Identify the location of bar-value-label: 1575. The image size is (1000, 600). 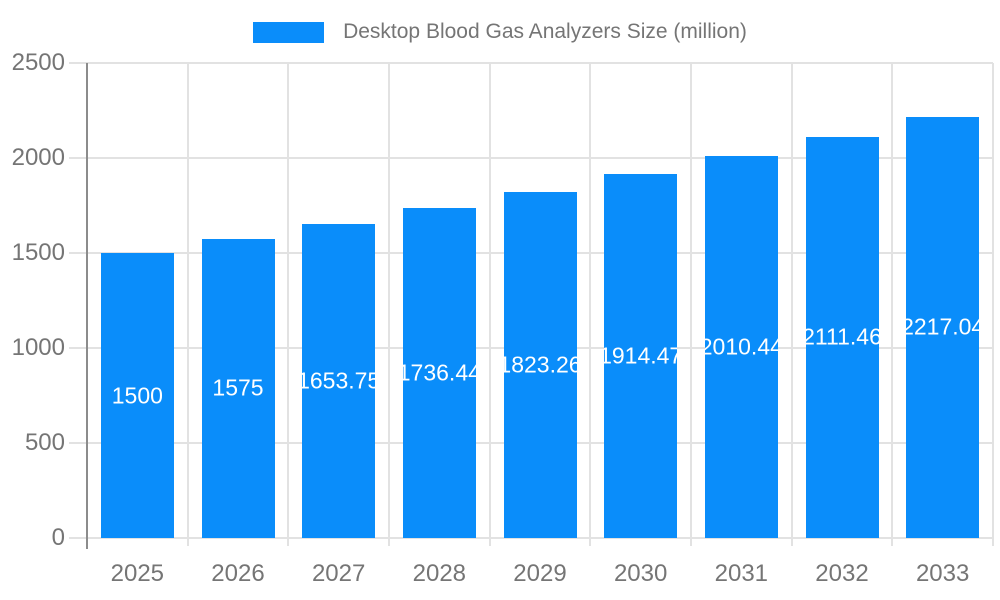
(238, 387).